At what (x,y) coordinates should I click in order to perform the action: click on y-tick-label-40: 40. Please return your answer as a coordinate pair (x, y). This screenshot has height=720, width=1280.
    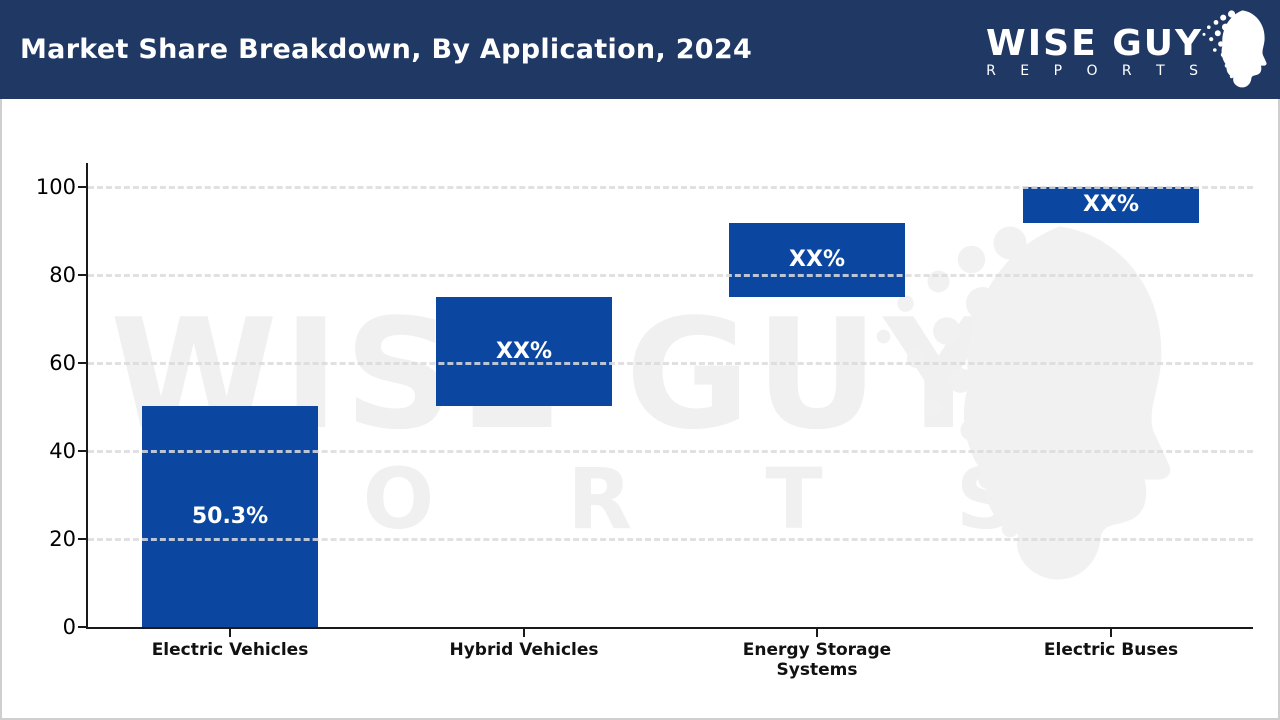
    Looking at the image, I should click on (62, 451).